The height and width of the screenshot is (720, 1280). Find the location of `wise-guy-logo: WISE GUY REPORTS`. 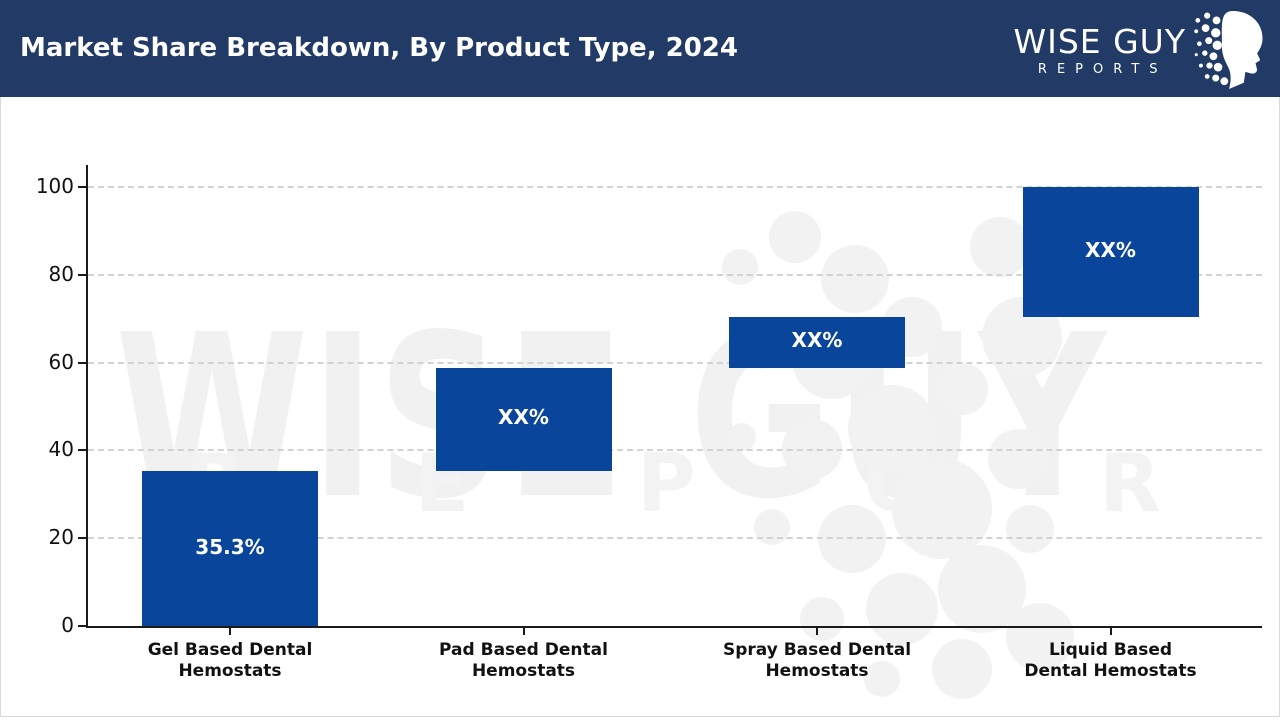

wise-guy-logo: WISE GUY REPORTS is located at coordinates (1140, 50).